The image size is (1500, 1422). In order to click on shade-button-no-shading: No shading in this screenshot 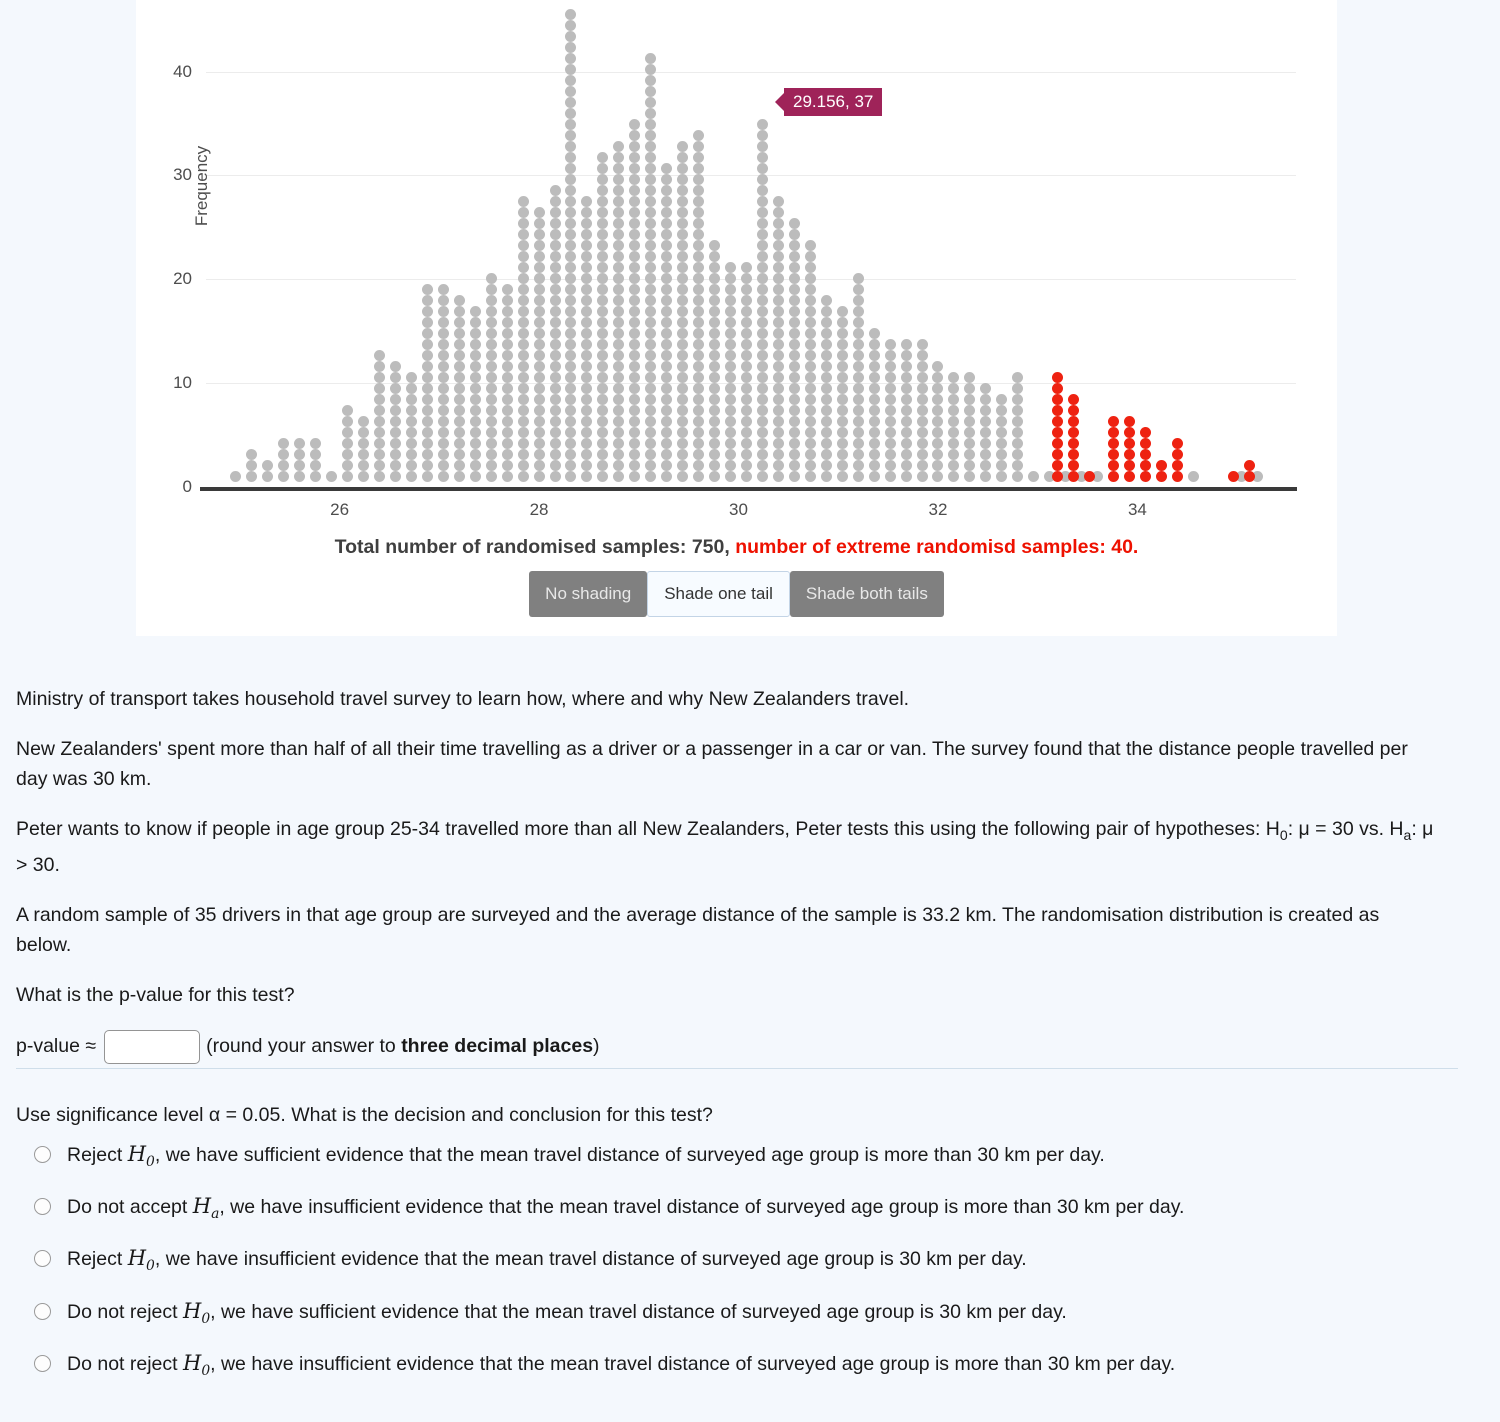, I will do `click(588, 594)`.